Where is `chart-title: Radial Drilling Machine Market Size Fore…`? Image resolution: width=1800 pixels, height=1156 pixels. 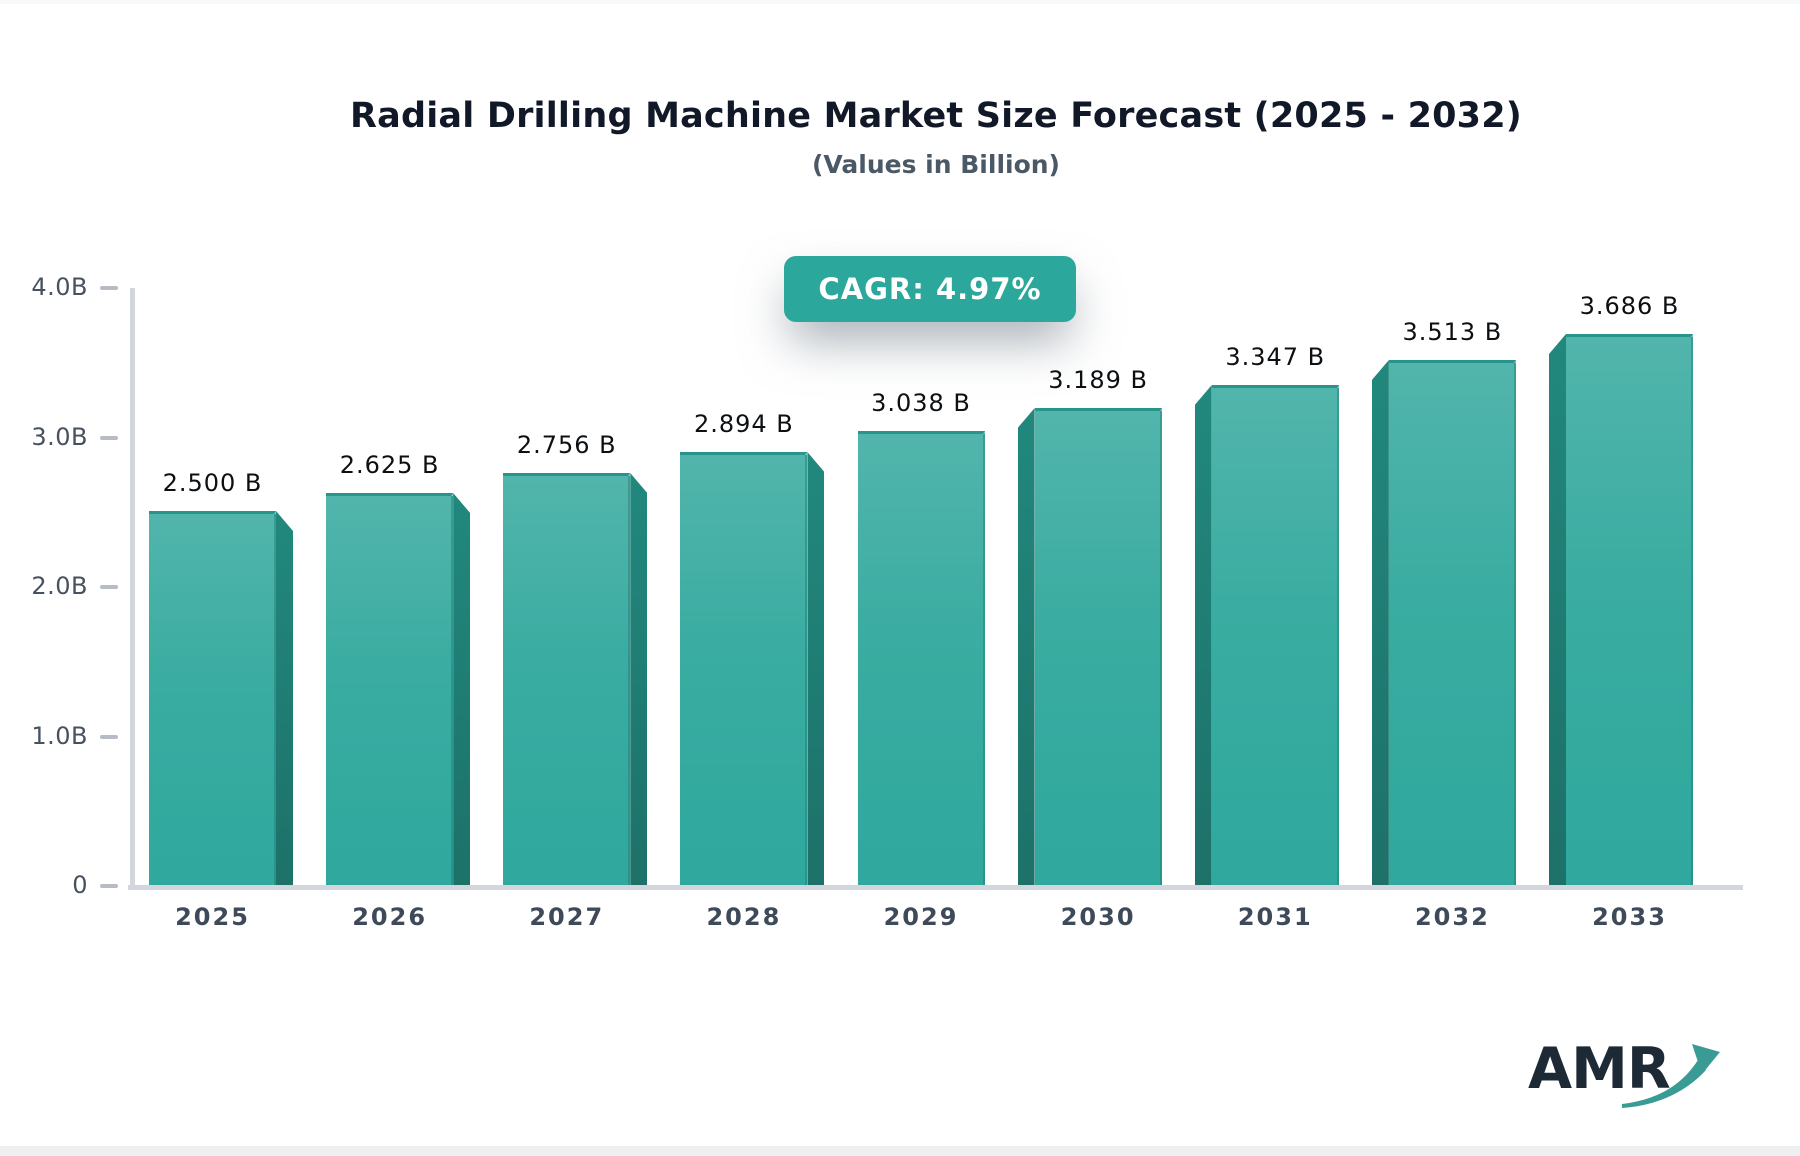 chart-title: Radial Drilling Machine Market Size Fore… is located at coordinates (936, 116).